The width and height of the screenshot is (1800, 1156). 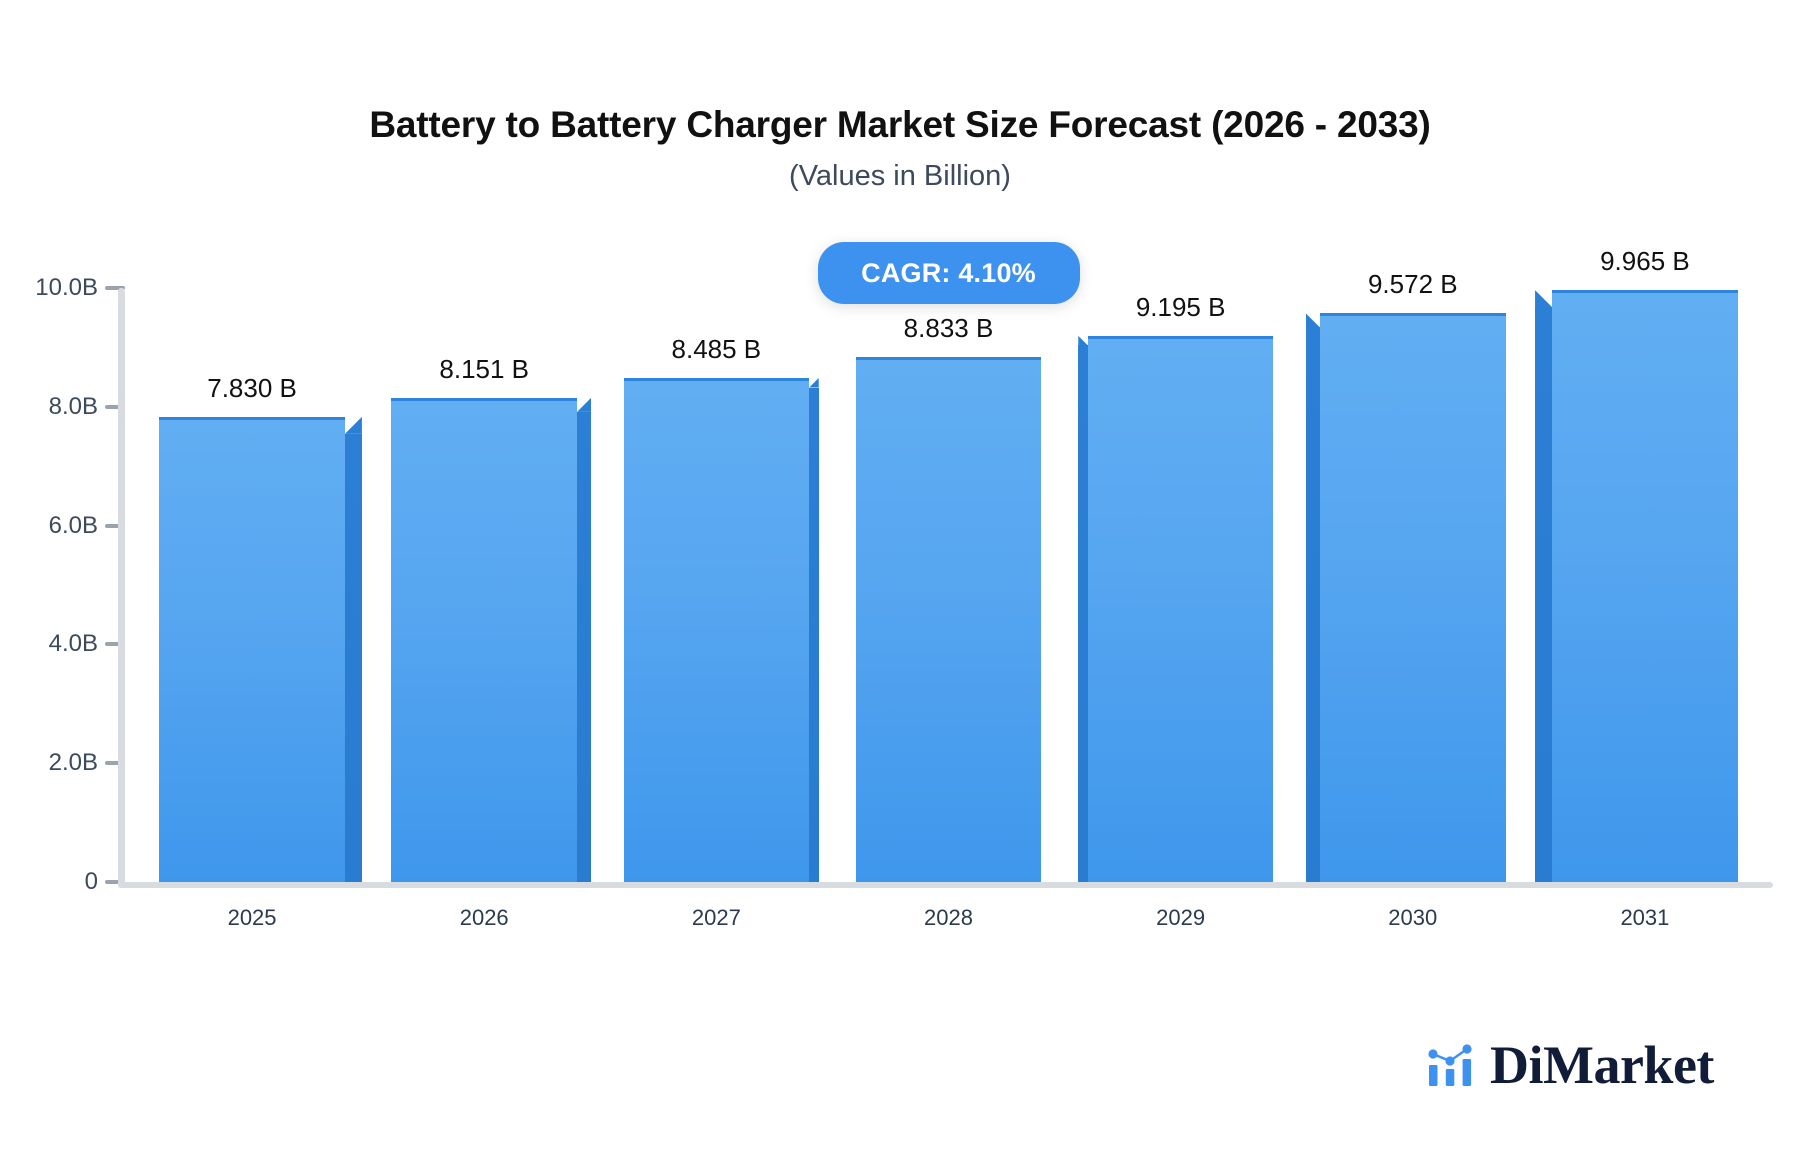 I want to click on y-axis-tick-label: 0, so click(x=91, y=881).